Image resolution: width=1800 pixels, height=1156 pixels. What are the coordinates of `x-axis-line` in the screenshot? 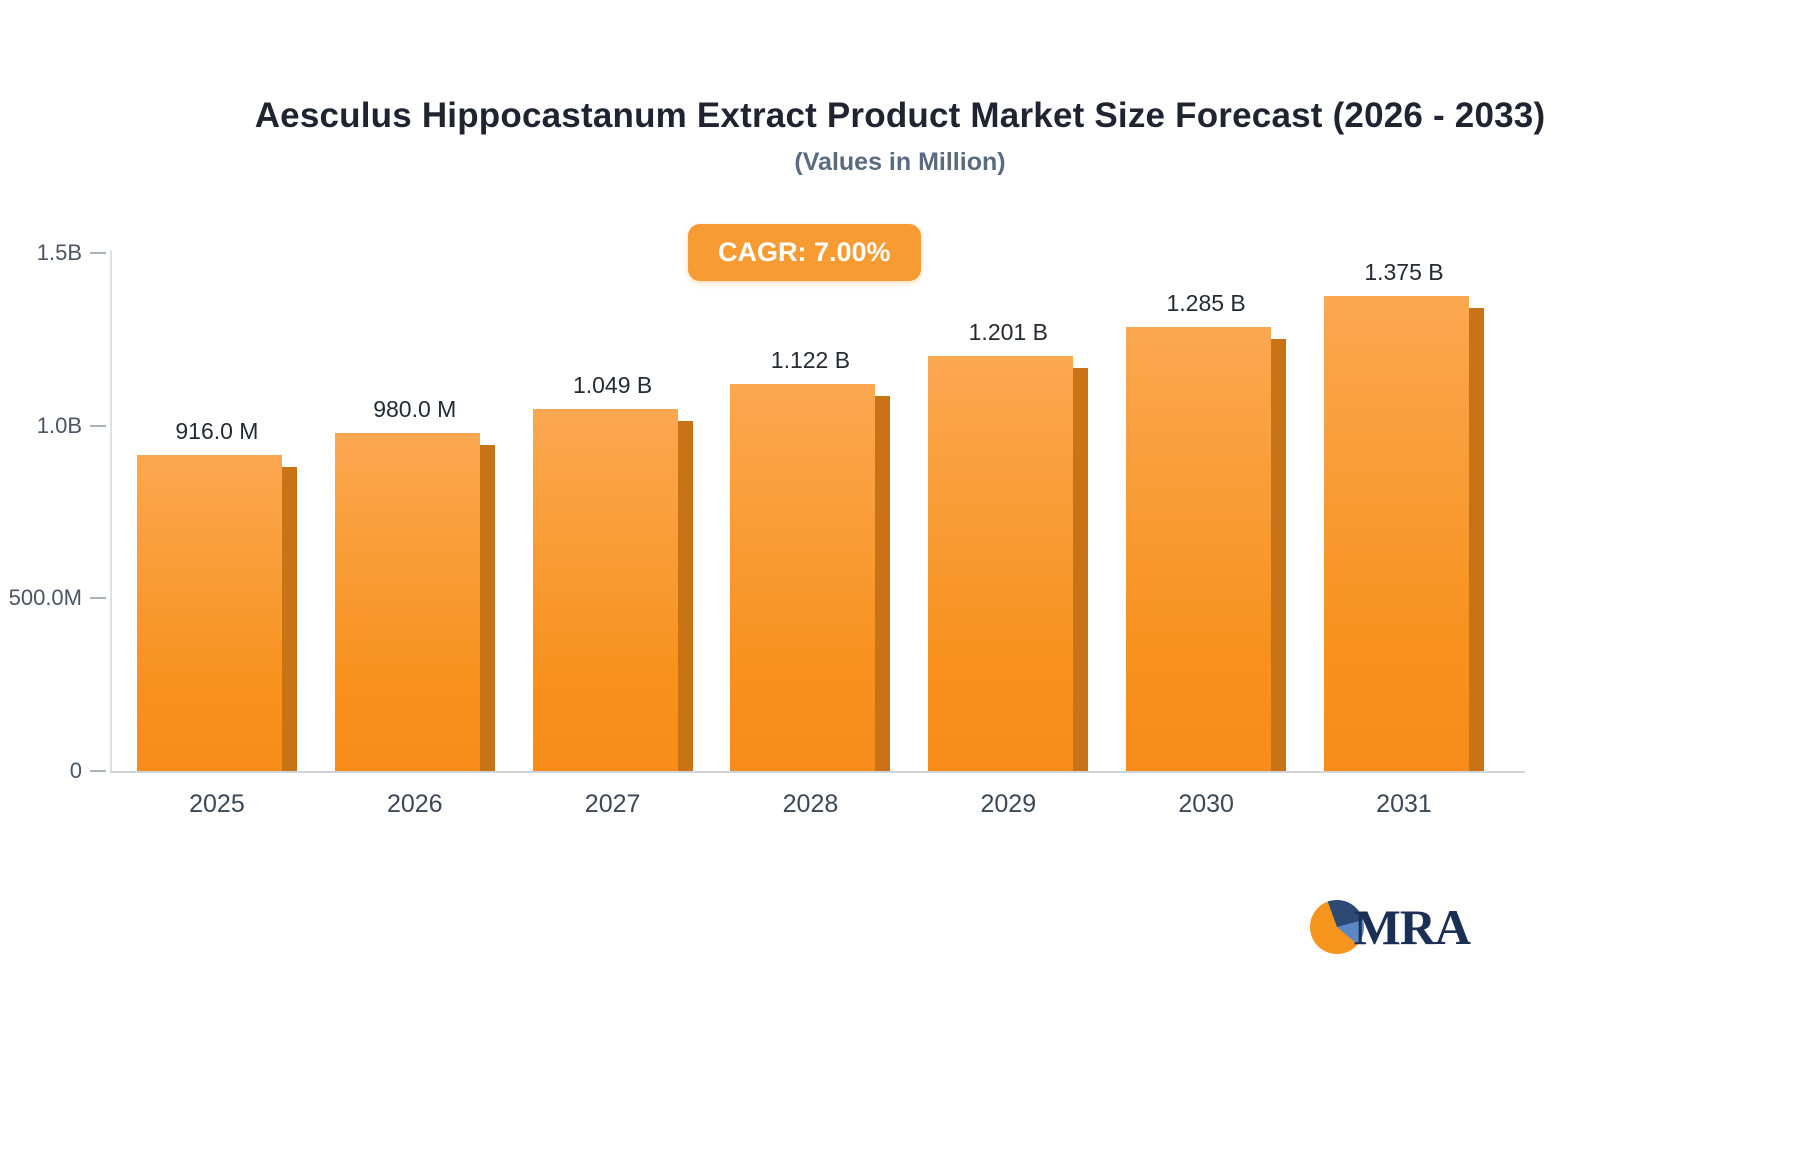 It's located at (817, 772).